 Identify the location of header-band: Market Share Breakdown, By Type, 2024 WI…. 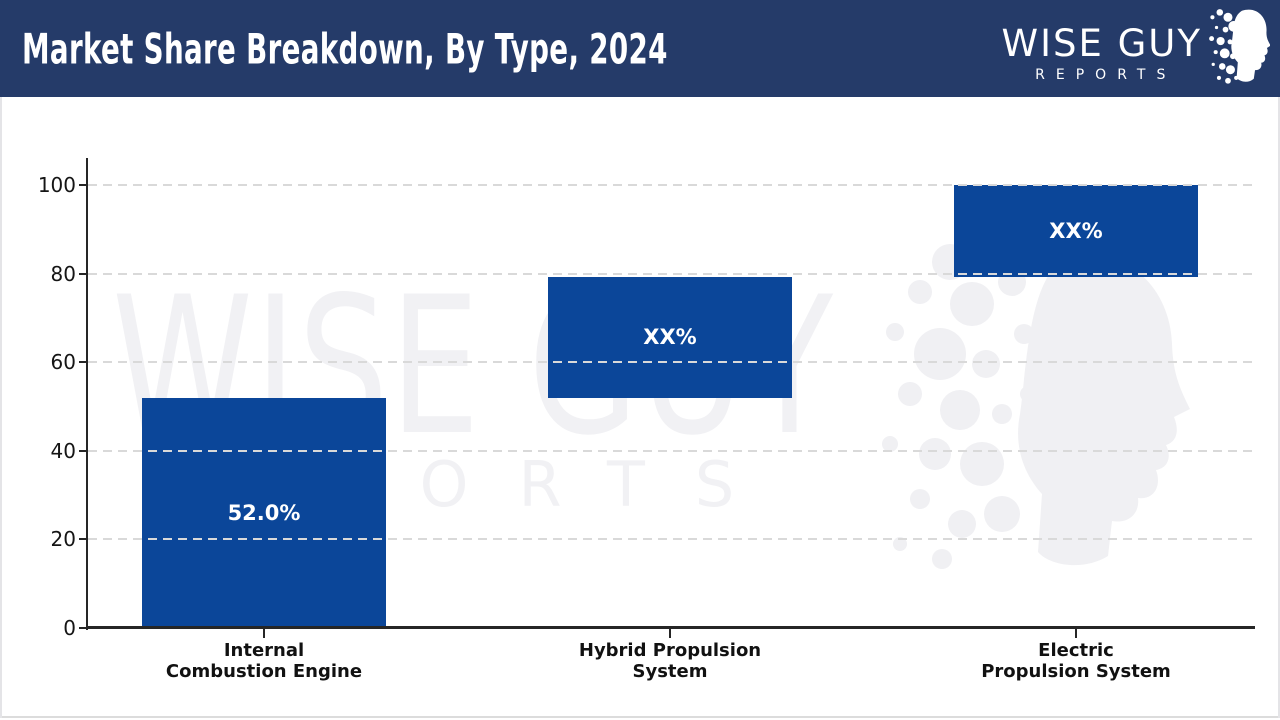
(640, 48).